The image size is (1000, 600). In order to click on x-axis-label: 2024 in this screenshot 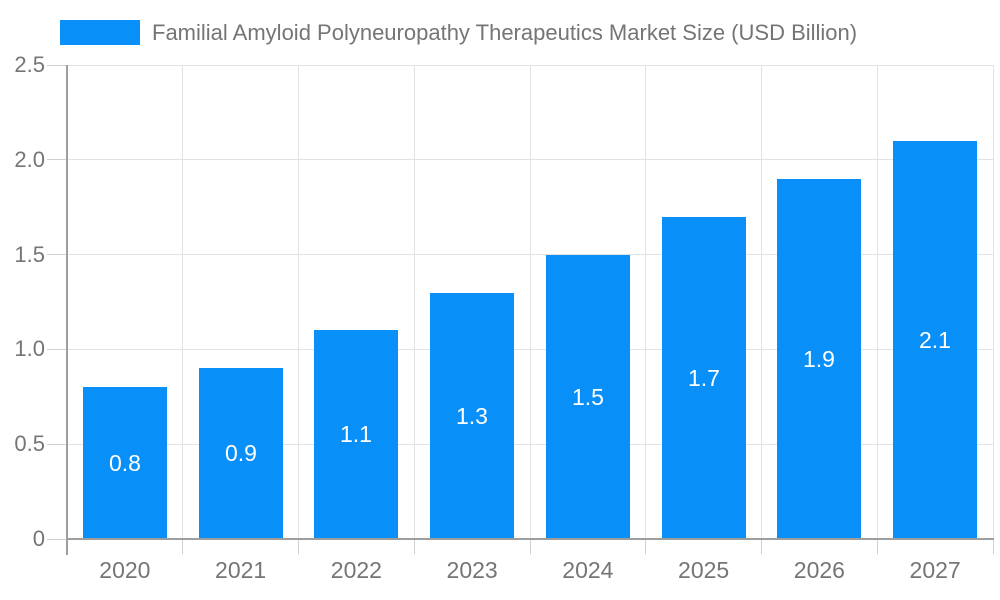, I will do `click(588, 570)`.